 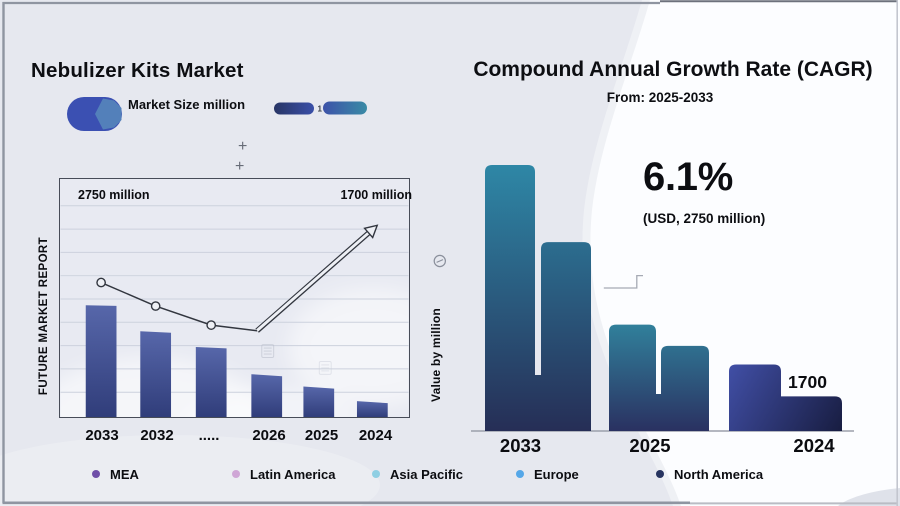 I want to click on right-xaxis-label-2: 2025, so click(x=650, y=445).